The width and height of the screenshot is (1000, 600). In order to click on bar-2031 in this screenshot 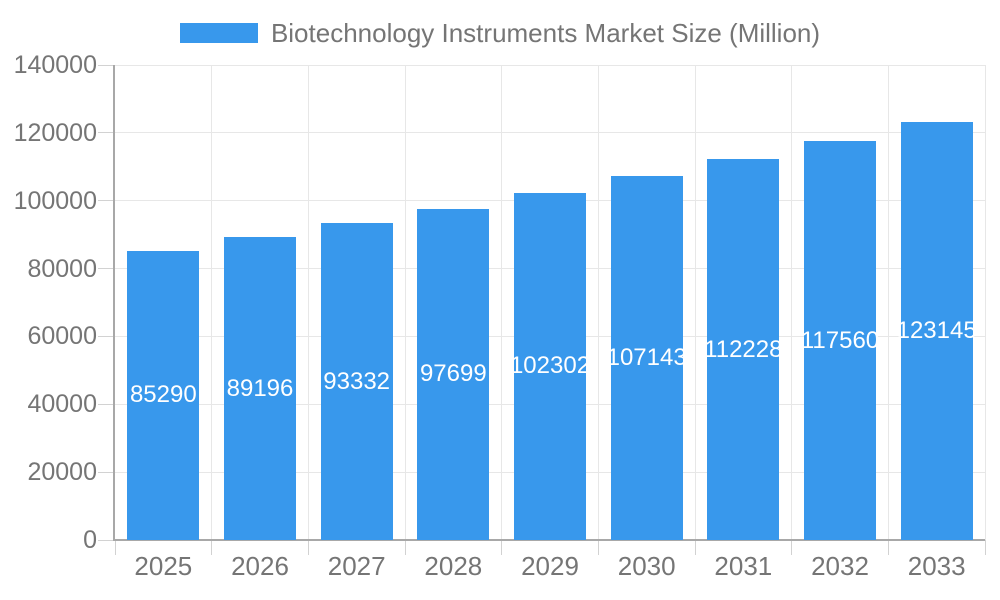, I will do `click(743, 349)`.